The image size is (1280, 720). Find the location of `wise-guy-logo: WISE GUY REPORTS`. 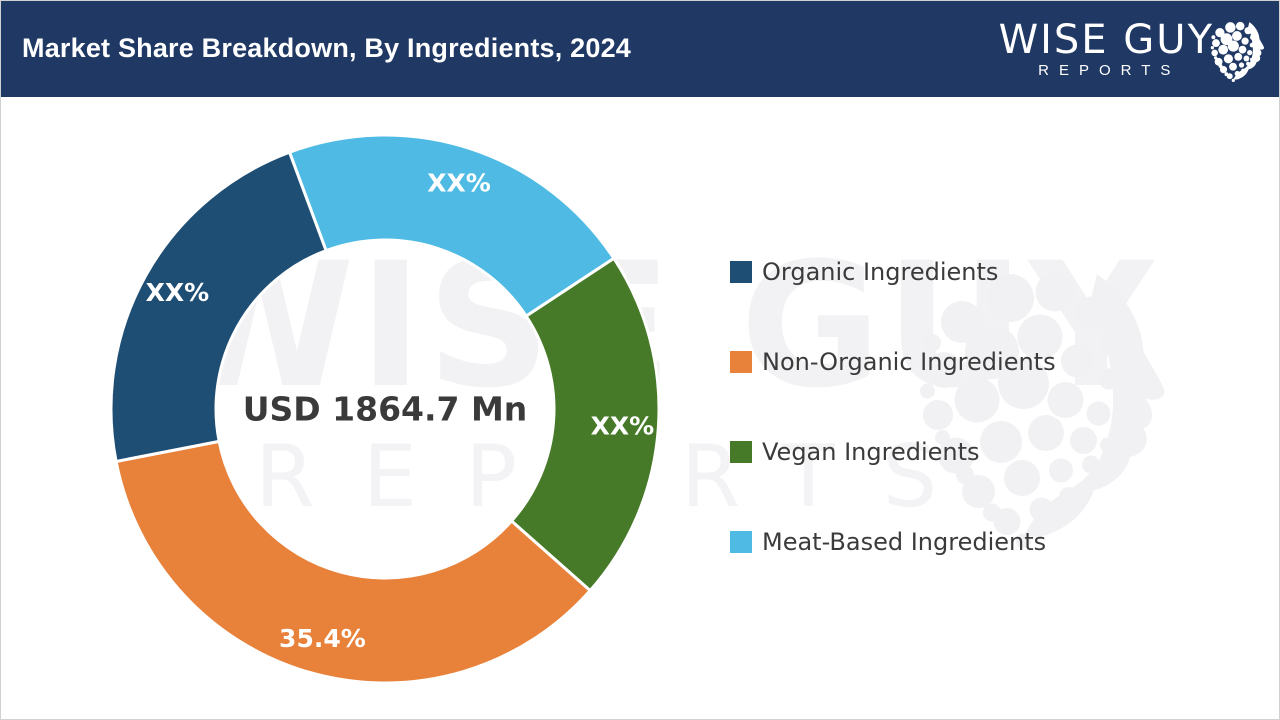

wise-guy-logo: WISE GUY REPORTS is located at coordinates (1139, 49).